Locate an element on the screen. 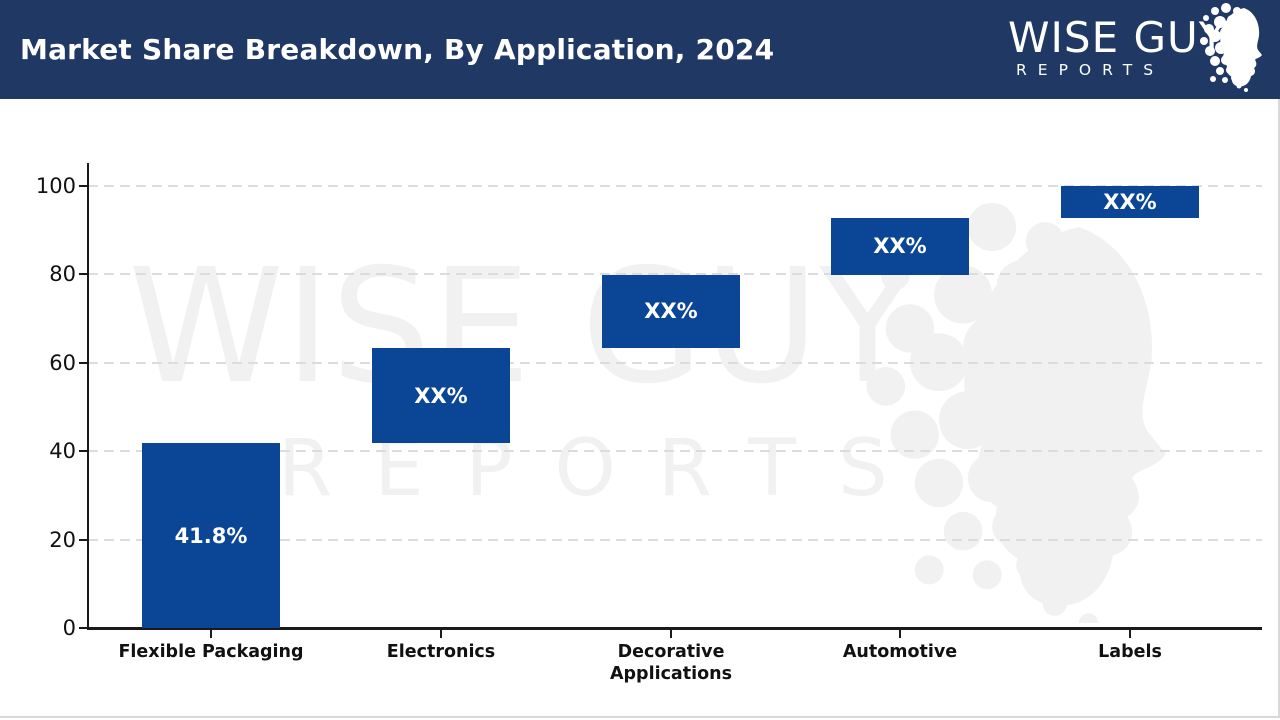 This screenshot has height=720, width=1280. y-axis-label-80: 80 is located at coordinates (62, 274).